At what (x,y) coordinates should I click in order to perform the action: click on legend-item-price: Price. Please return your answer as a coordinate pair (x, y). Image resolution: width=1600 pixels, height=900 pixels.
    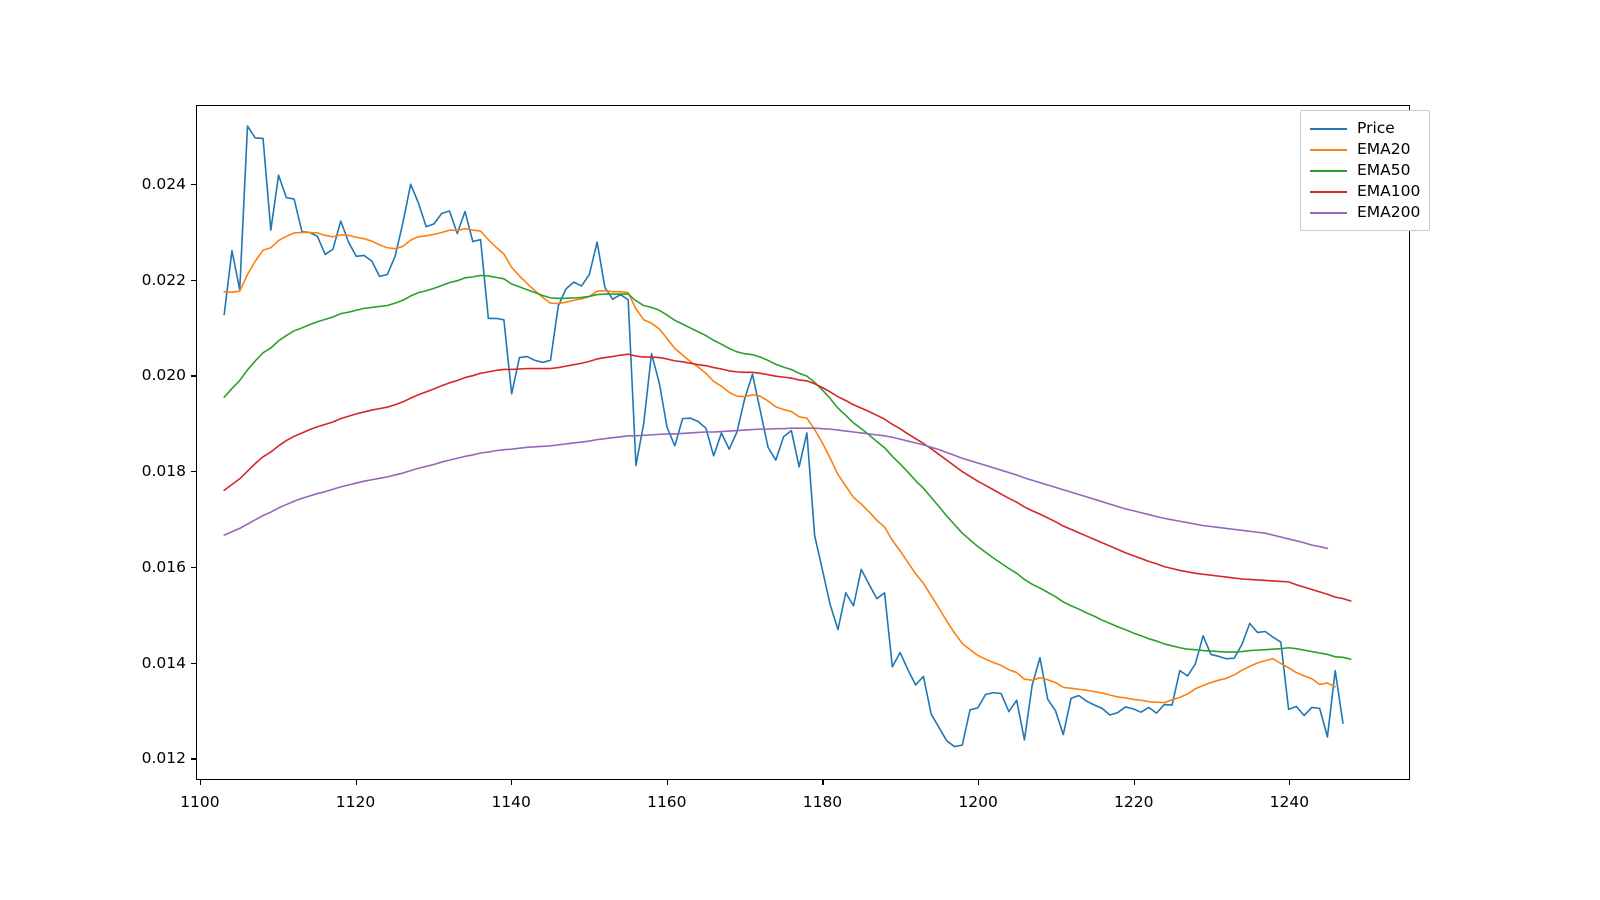
    Looking at the image, I should click on (1365, 128).